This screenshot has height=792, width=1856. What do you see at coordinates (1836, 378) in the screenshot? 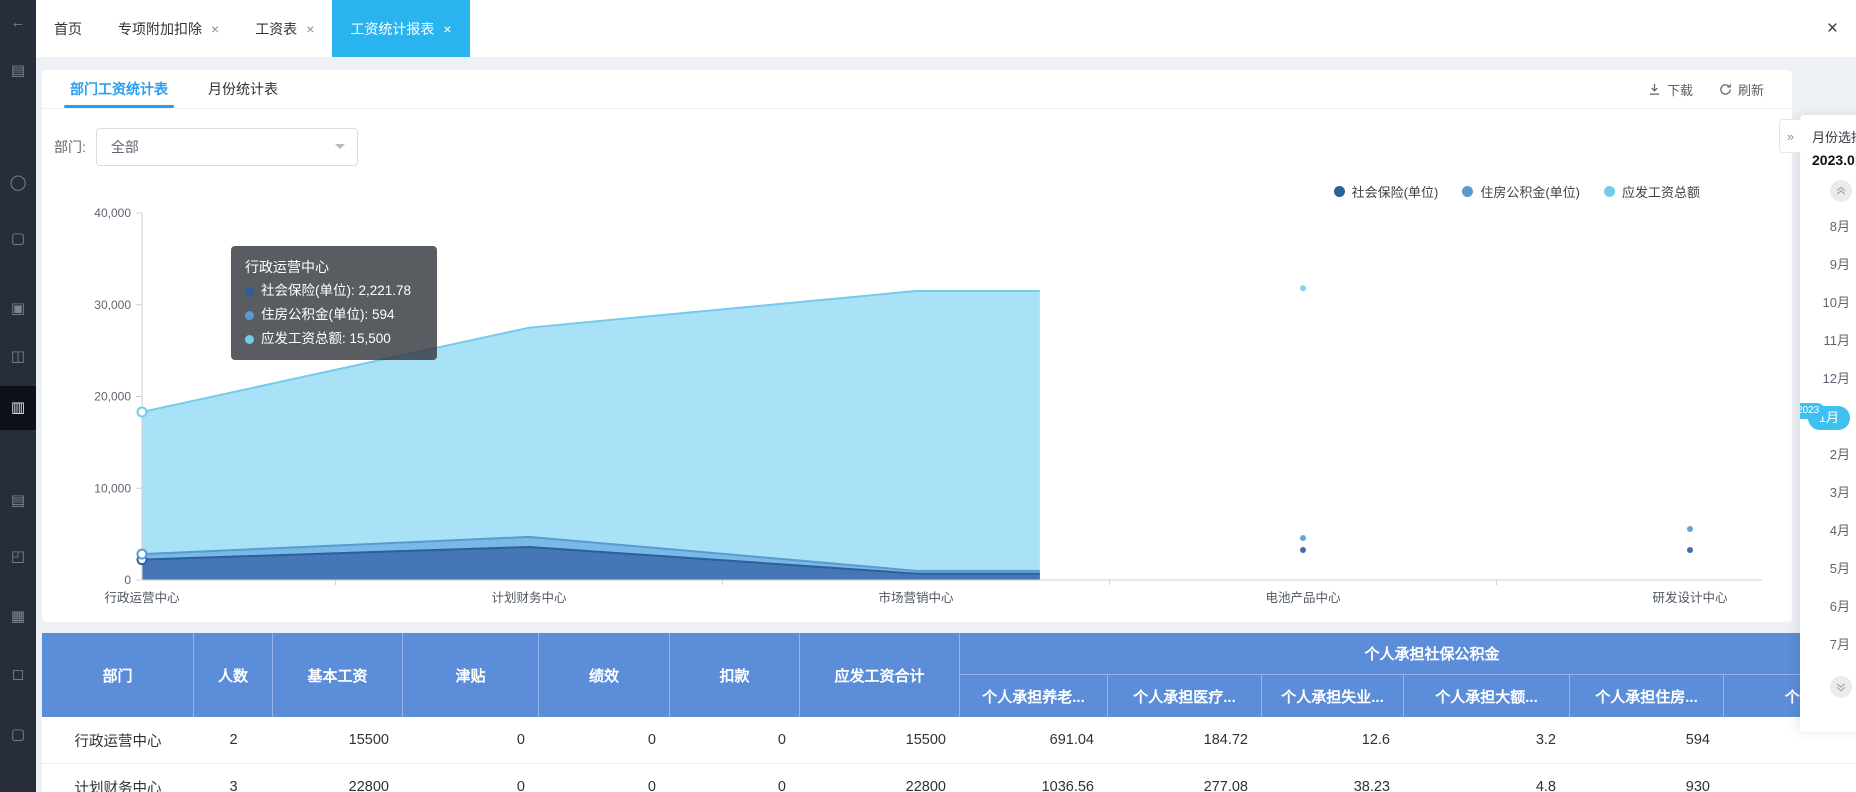
I see `month-item-12月: 12月` at bounding box center [1836, 378].